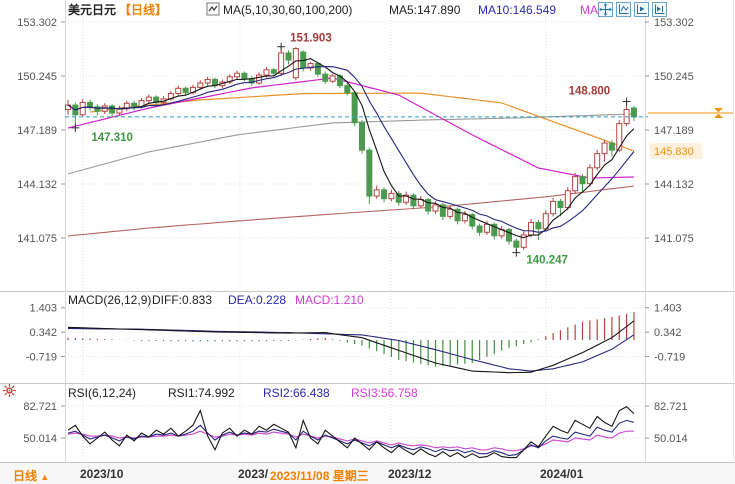 The image size is (735, 484). I want to click on indicator-chart-icon, so click(213, 11).